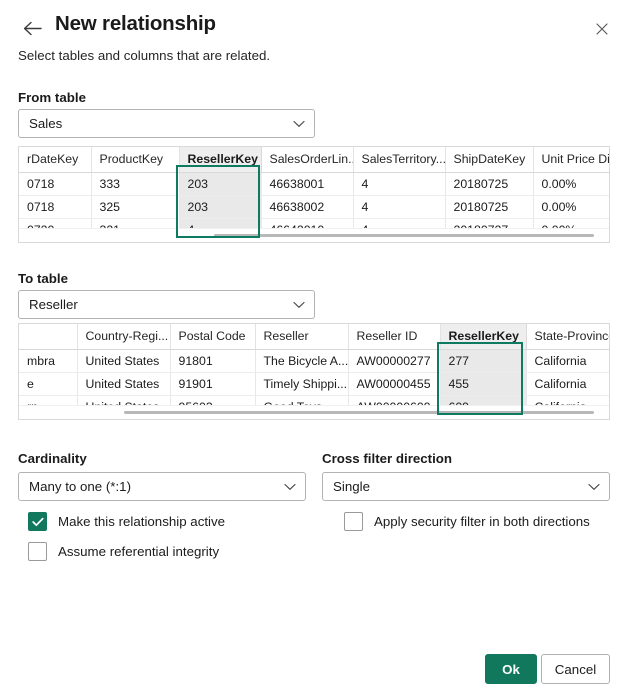 Image resolution: width=624 pixels, height=693 pixels. Describe the element at coordinates (46, 123) in the screenshot. I see `from-table-value: Sales` at that location.